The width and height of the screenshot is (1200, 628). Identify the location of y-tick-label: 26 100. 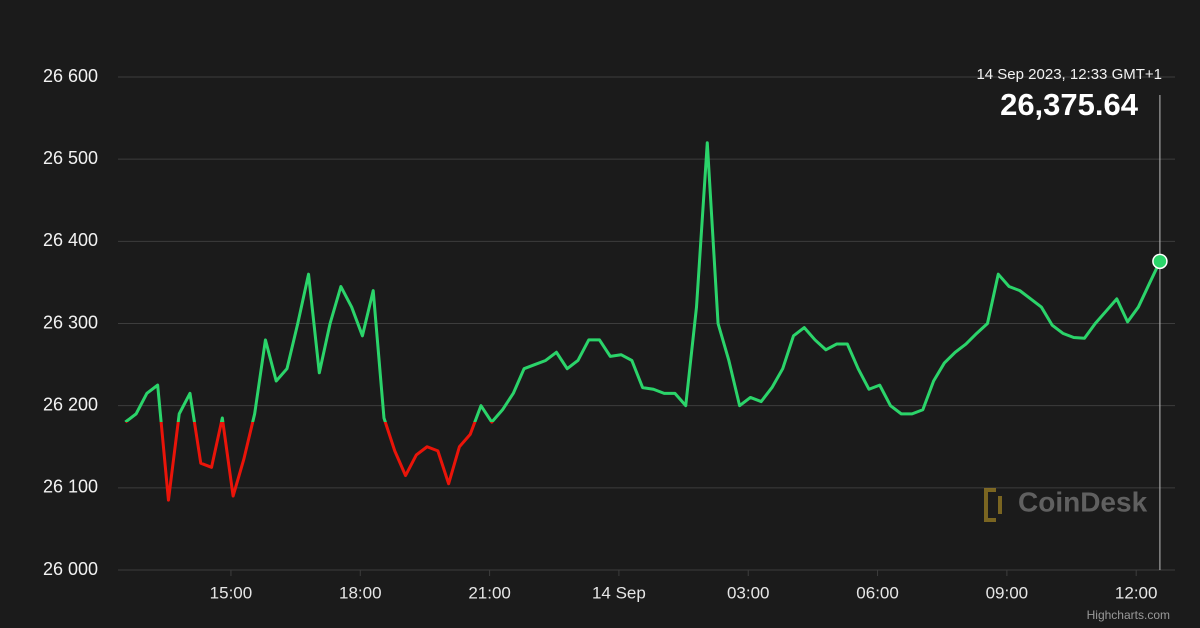
(70, 487).